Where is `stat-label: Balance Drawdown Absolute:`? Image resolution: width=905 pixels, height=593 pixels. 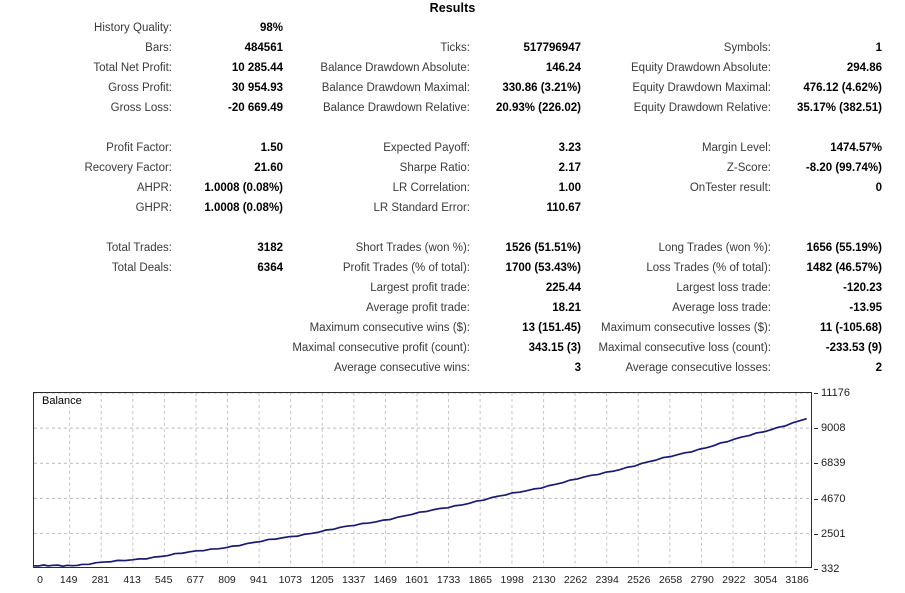
stat-label: Balance Drawdown Absolute: is located at coordinates (395, 68).